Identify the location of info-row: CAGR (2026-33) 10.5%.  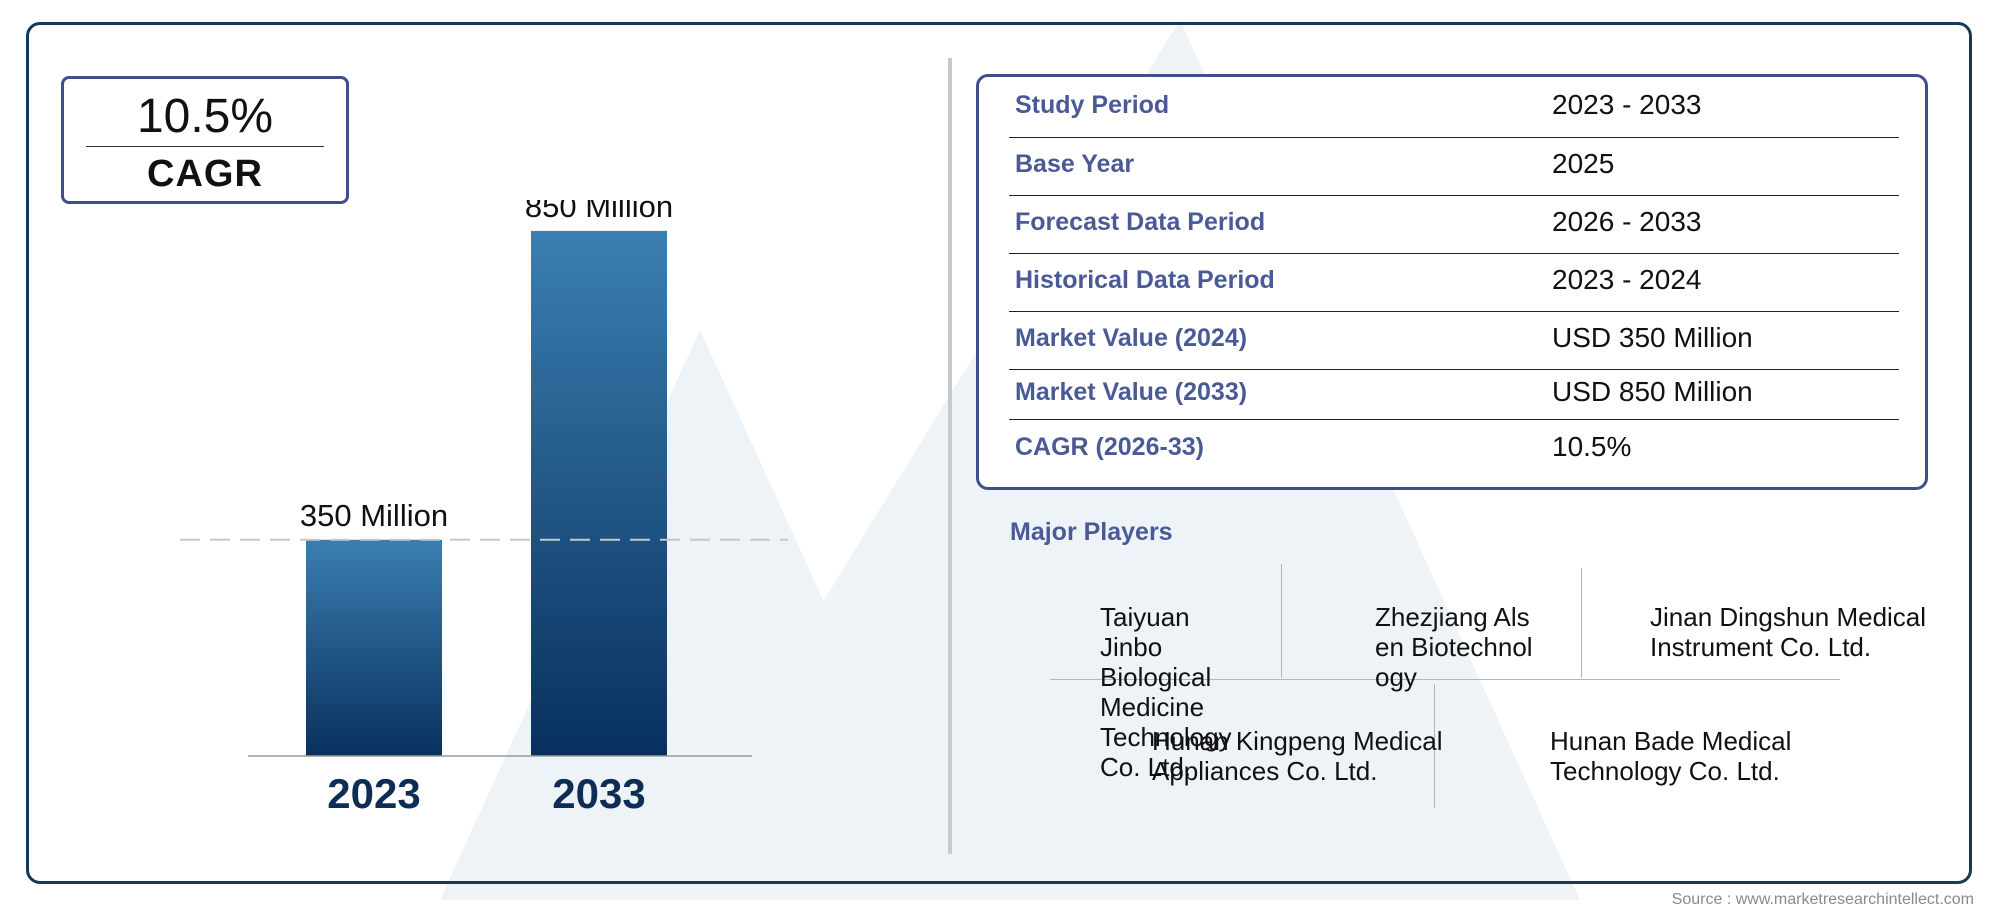
(1454, 449).